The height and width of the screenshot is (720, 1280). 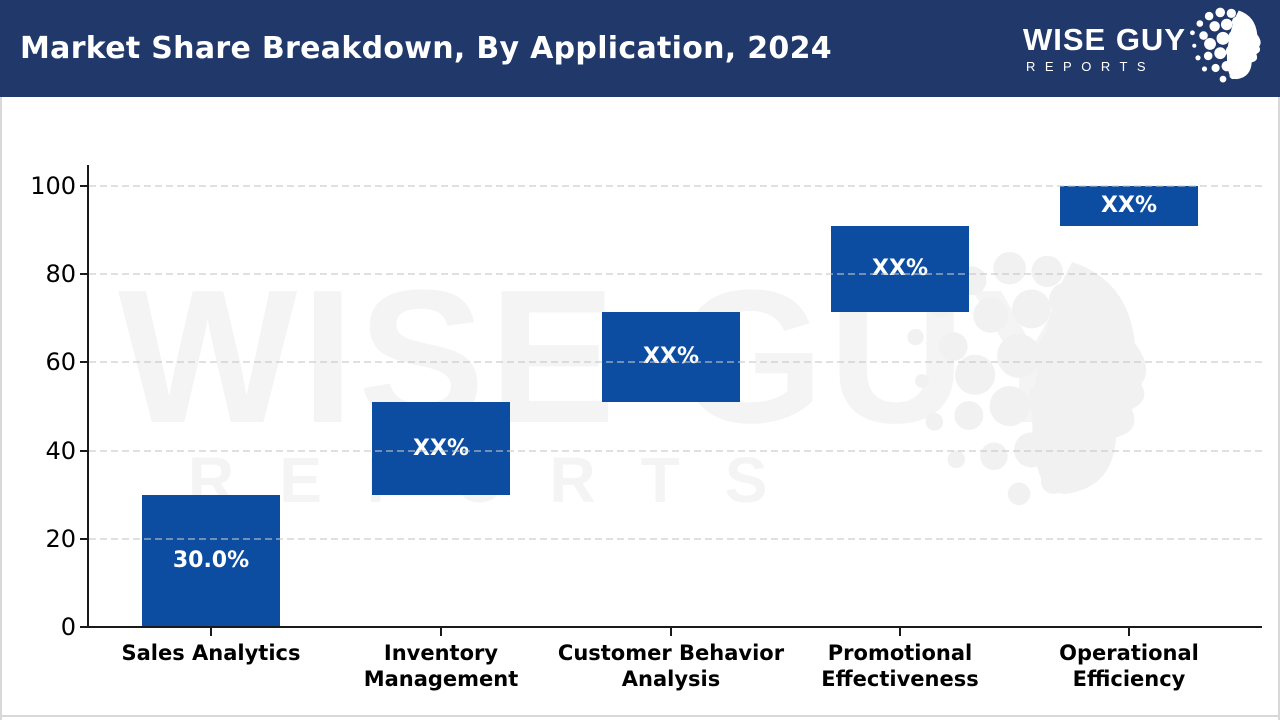 What do you see at coordinates (1, 408) in the screenshot?
I see `page-left-border` at bounding box center [1, 408].